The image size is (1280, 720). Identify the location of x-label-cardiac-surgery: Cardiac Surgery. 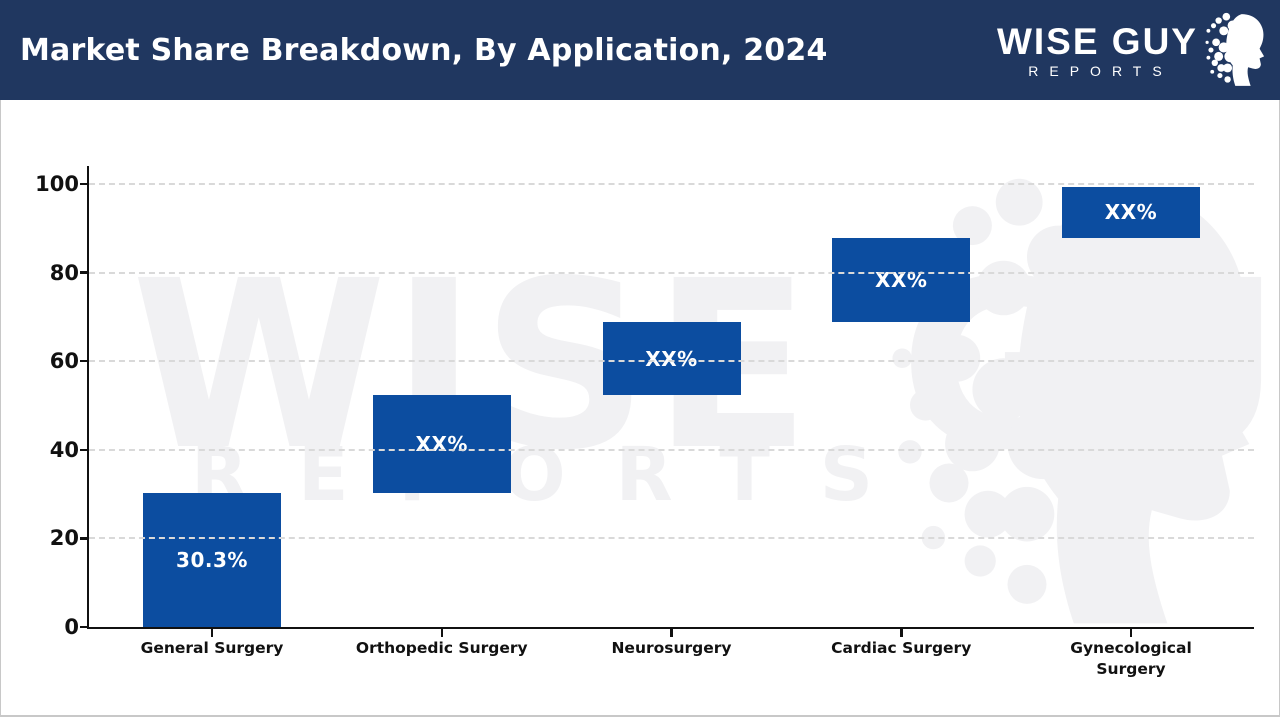
(901, 648).